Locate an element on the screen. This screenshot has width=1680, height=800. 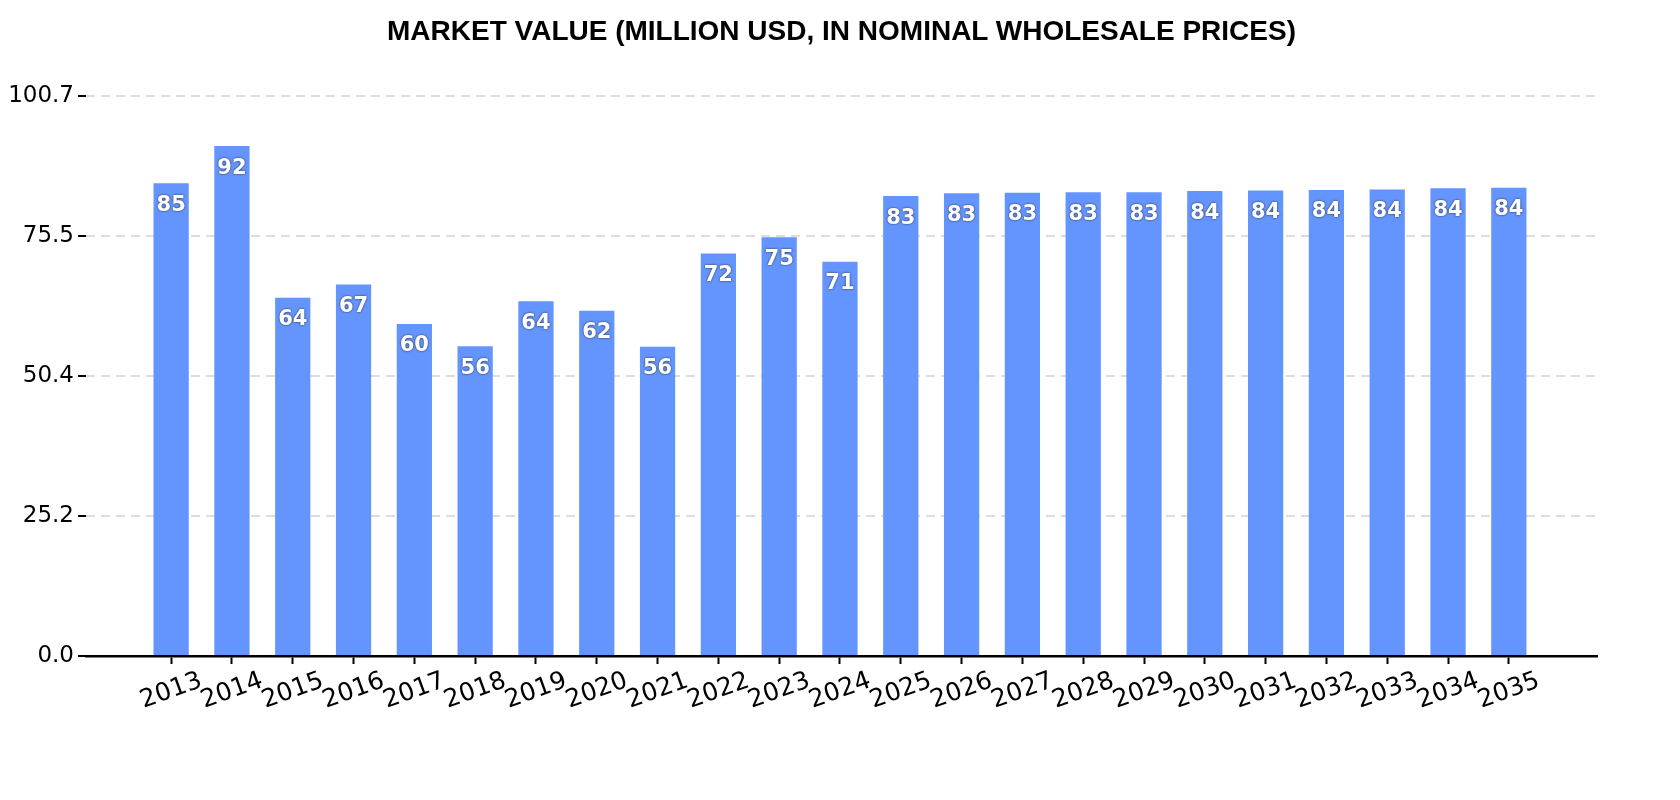
chart-title: MARKET VALUE (MILLION USD, IN NOMINAL WHOLESALE PRICES) is located at coordinates (841, 30).